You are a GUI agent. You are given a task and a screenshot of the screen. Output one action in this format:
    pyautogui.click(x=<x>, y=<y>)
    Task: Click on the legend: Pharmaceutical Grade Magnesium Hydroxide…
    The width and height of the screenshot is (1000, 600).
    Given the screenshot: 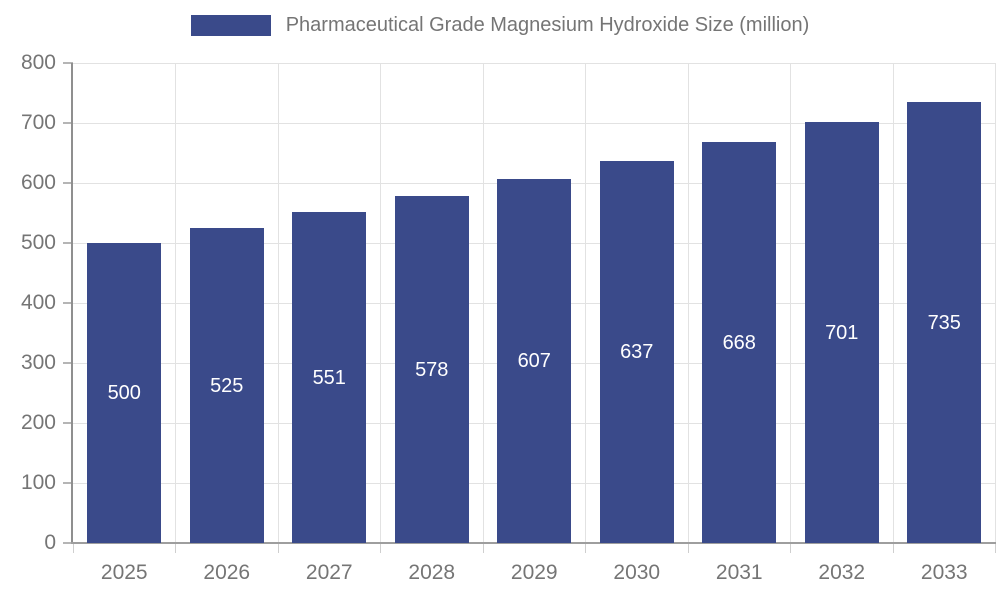 What is the action you would take?
    pyautogui.click(x=500, y=25)
    